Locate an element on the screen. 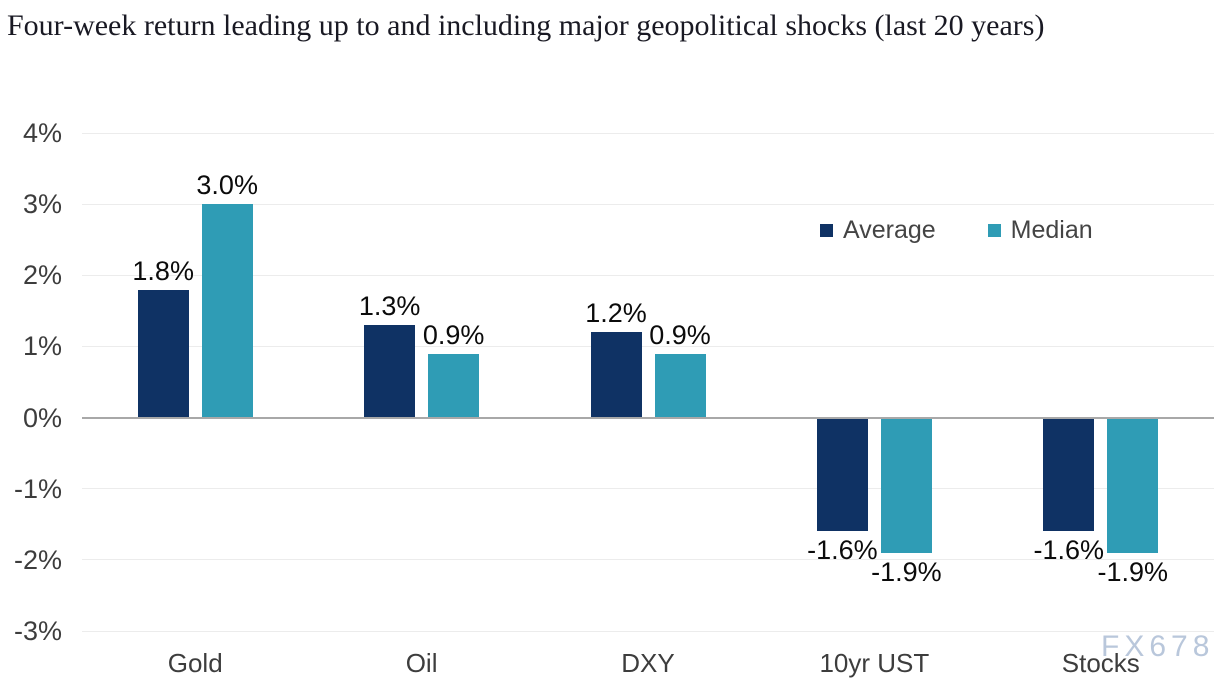 The image size is (1232, 686). bar-median-stocks is located at coordinates (1133, 485).